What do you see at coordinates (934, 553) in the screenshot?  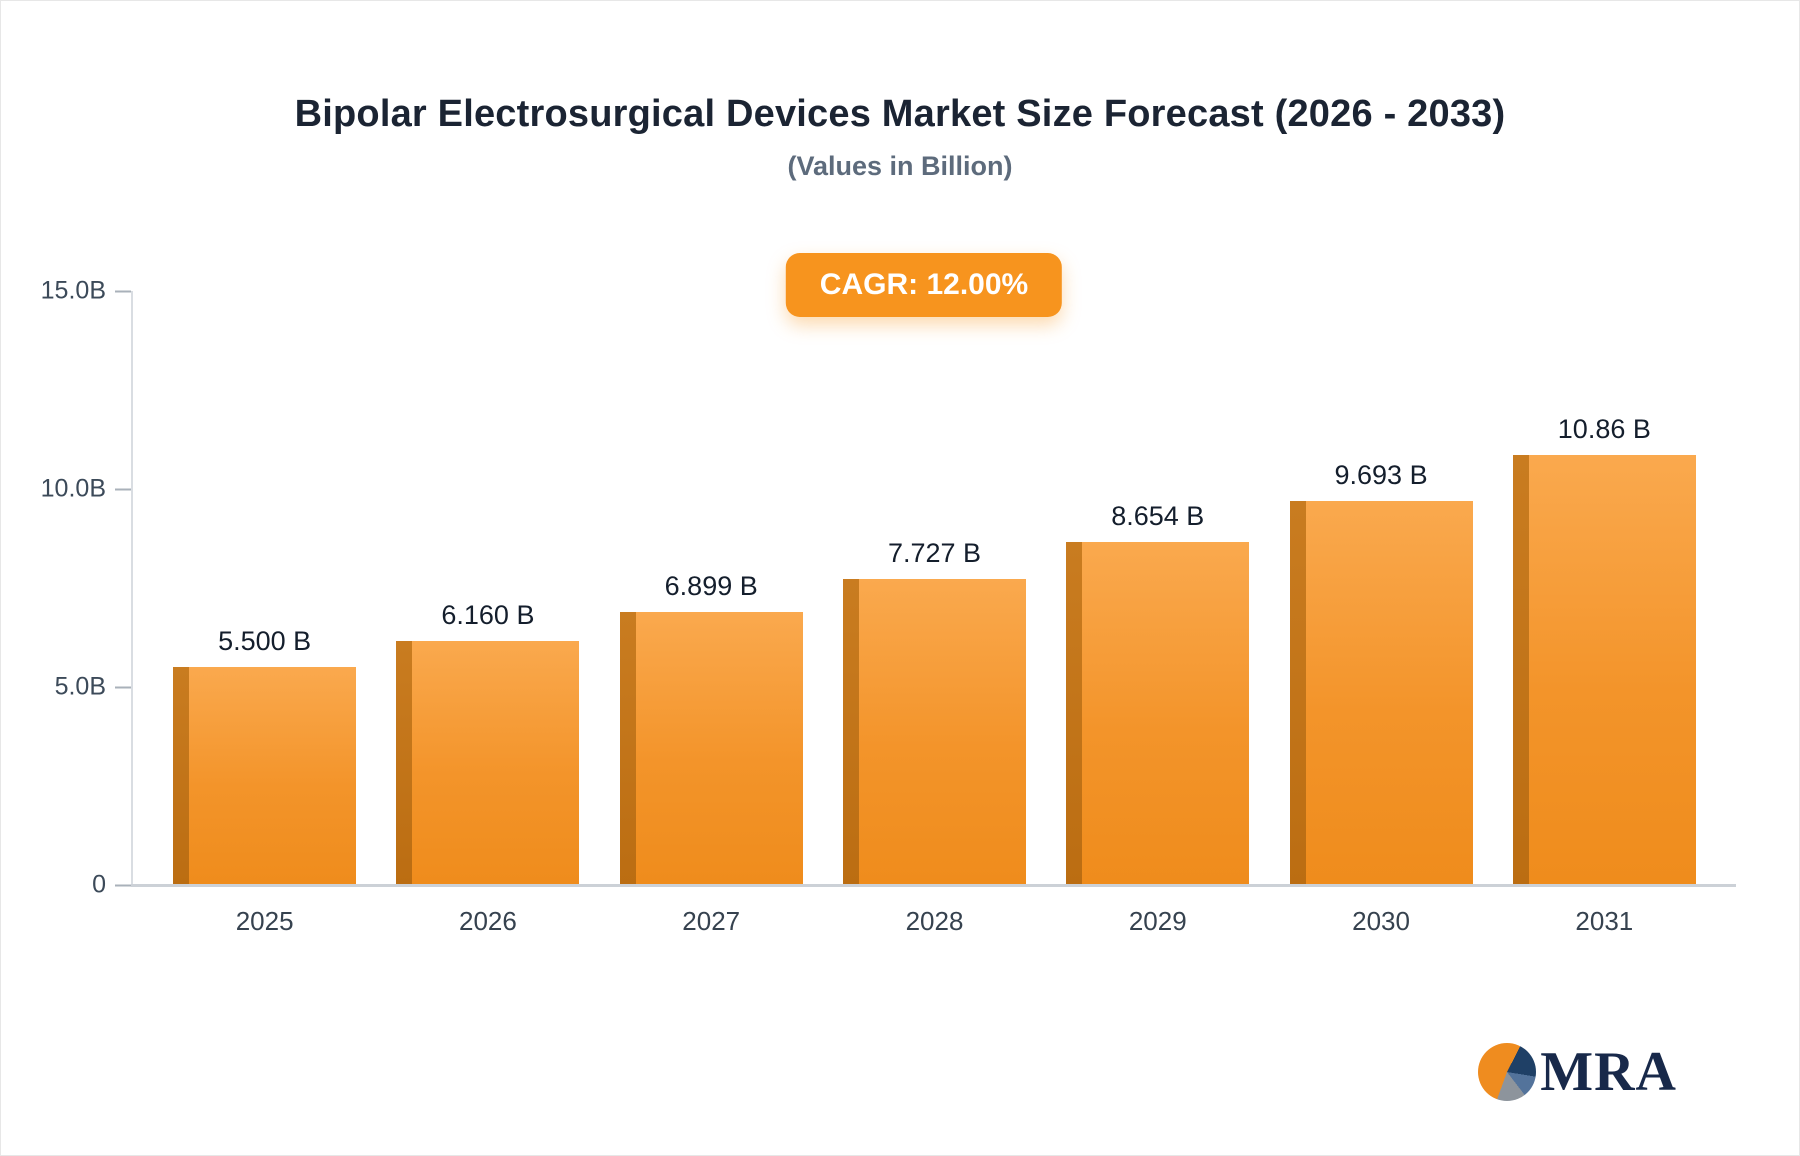 I see `bar-value-label: 7.727 B` at bounding box center [934, 553].